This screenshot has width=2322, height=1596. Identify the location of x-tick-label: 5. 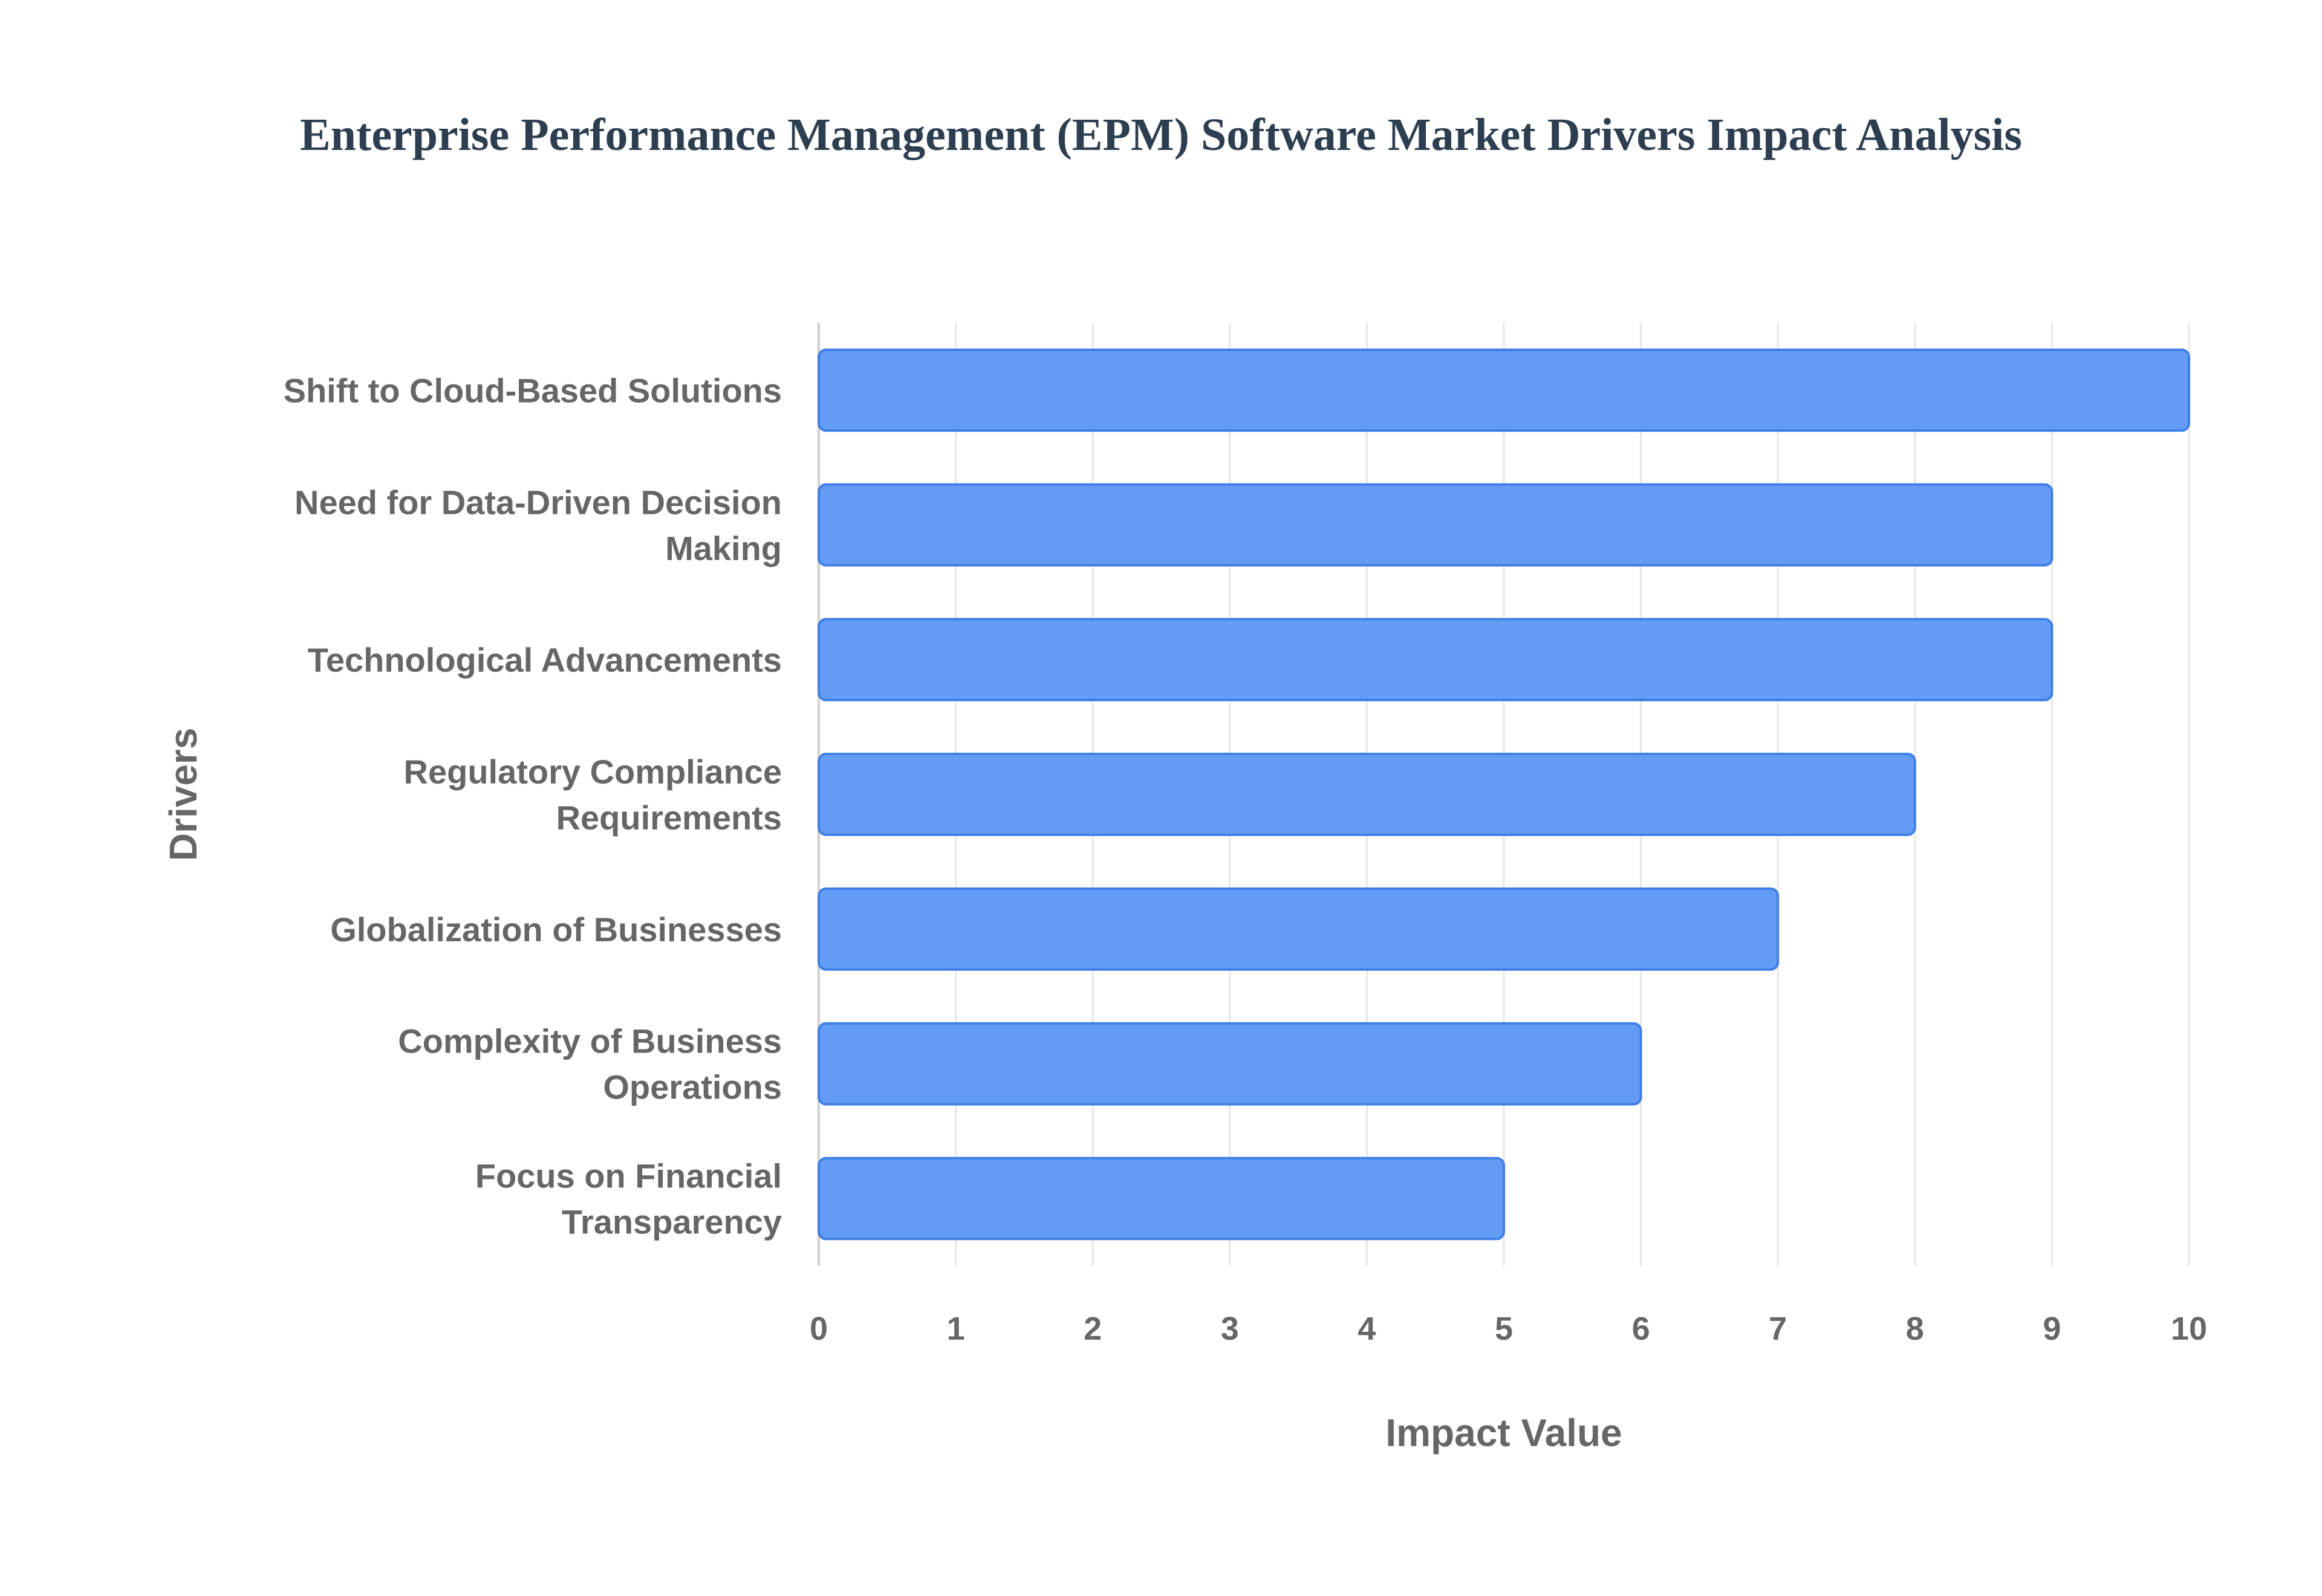
(1504, 1329).